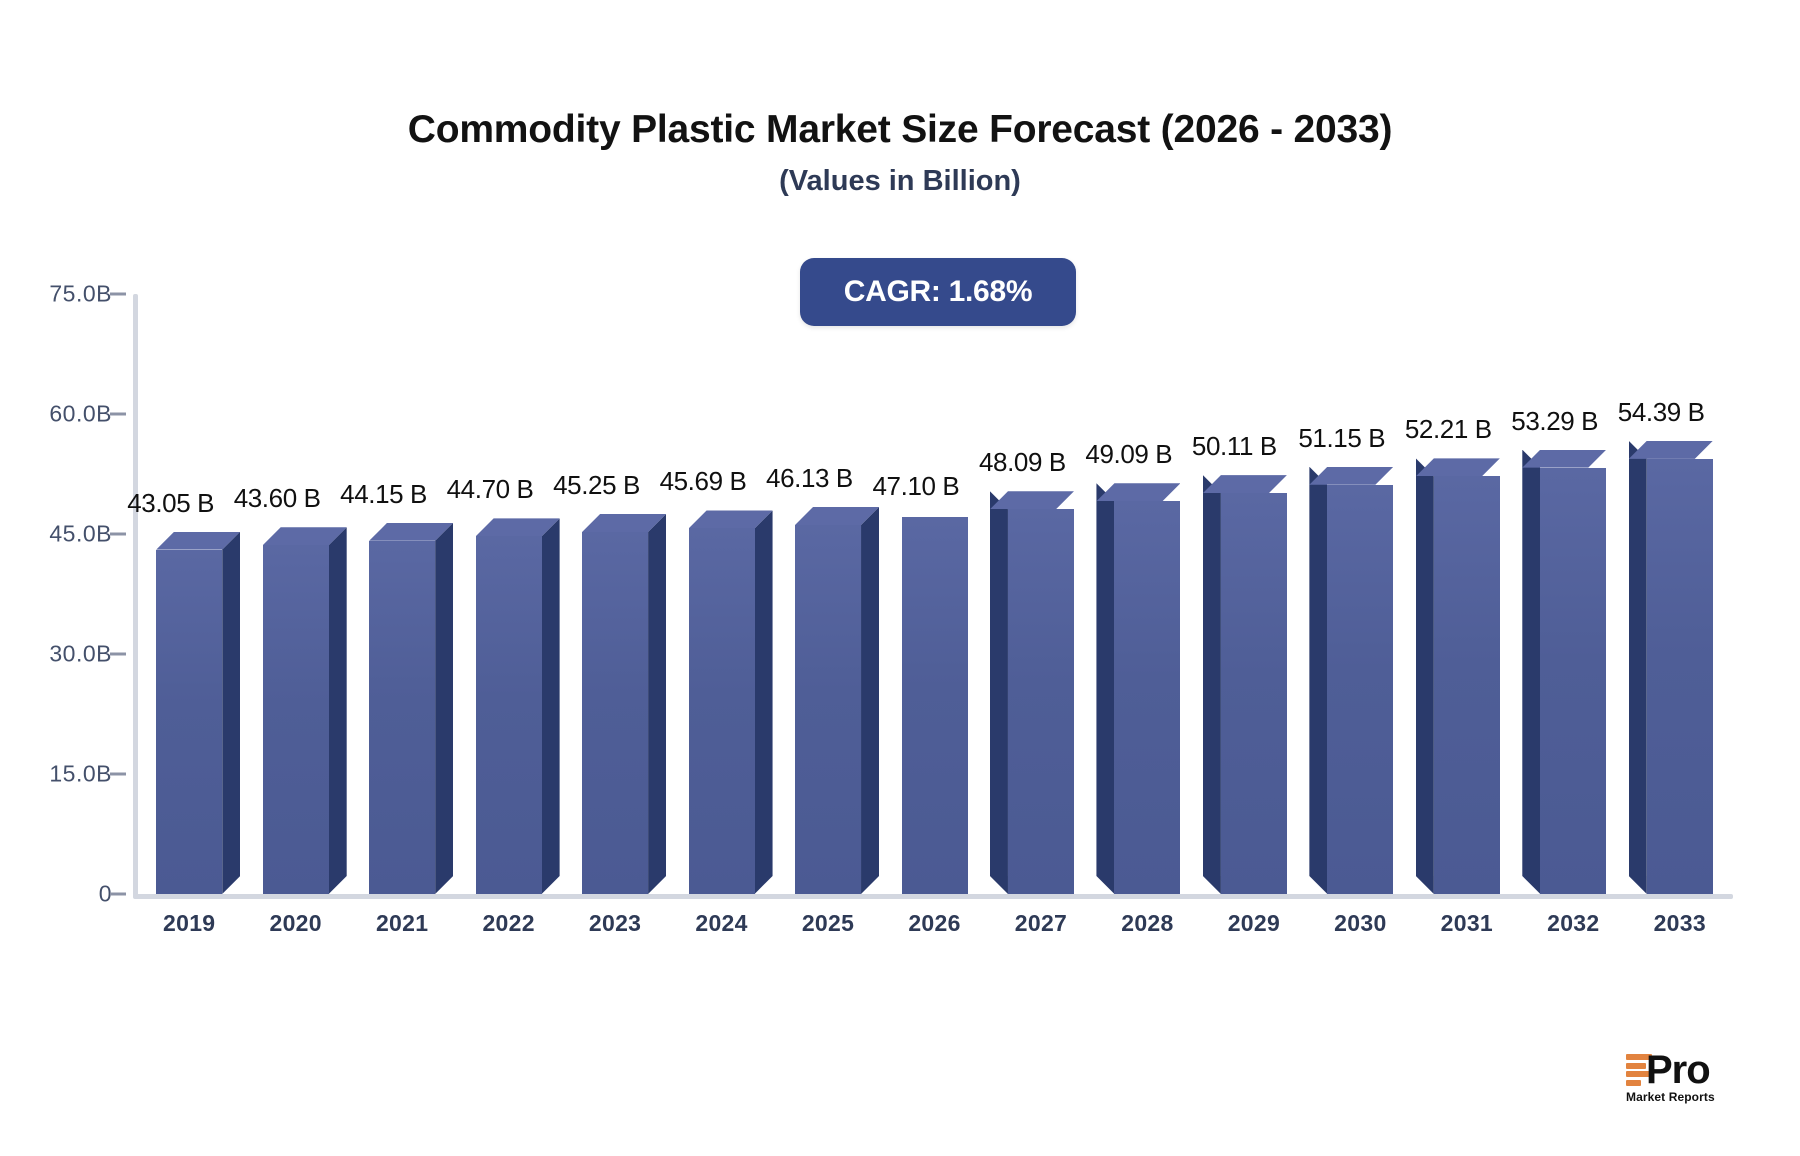 Image resolution: width=1800 pixels, height=1156 pixels. Describe the element at coordinates (1679, 923) in the screenshot. I see `x-axis-tick-label: 2033` at that location.